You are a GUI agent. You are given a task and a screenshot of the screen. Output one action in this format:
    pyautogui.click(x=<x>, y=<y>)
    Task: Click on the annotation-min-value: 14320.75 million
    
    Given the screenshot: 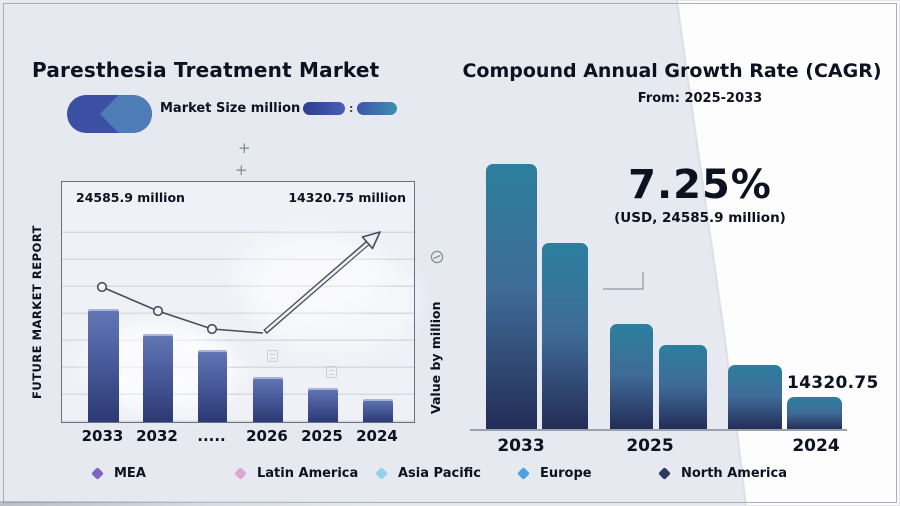 What is the action you would take?
    pyautogui.click(x=347, y=197)
    